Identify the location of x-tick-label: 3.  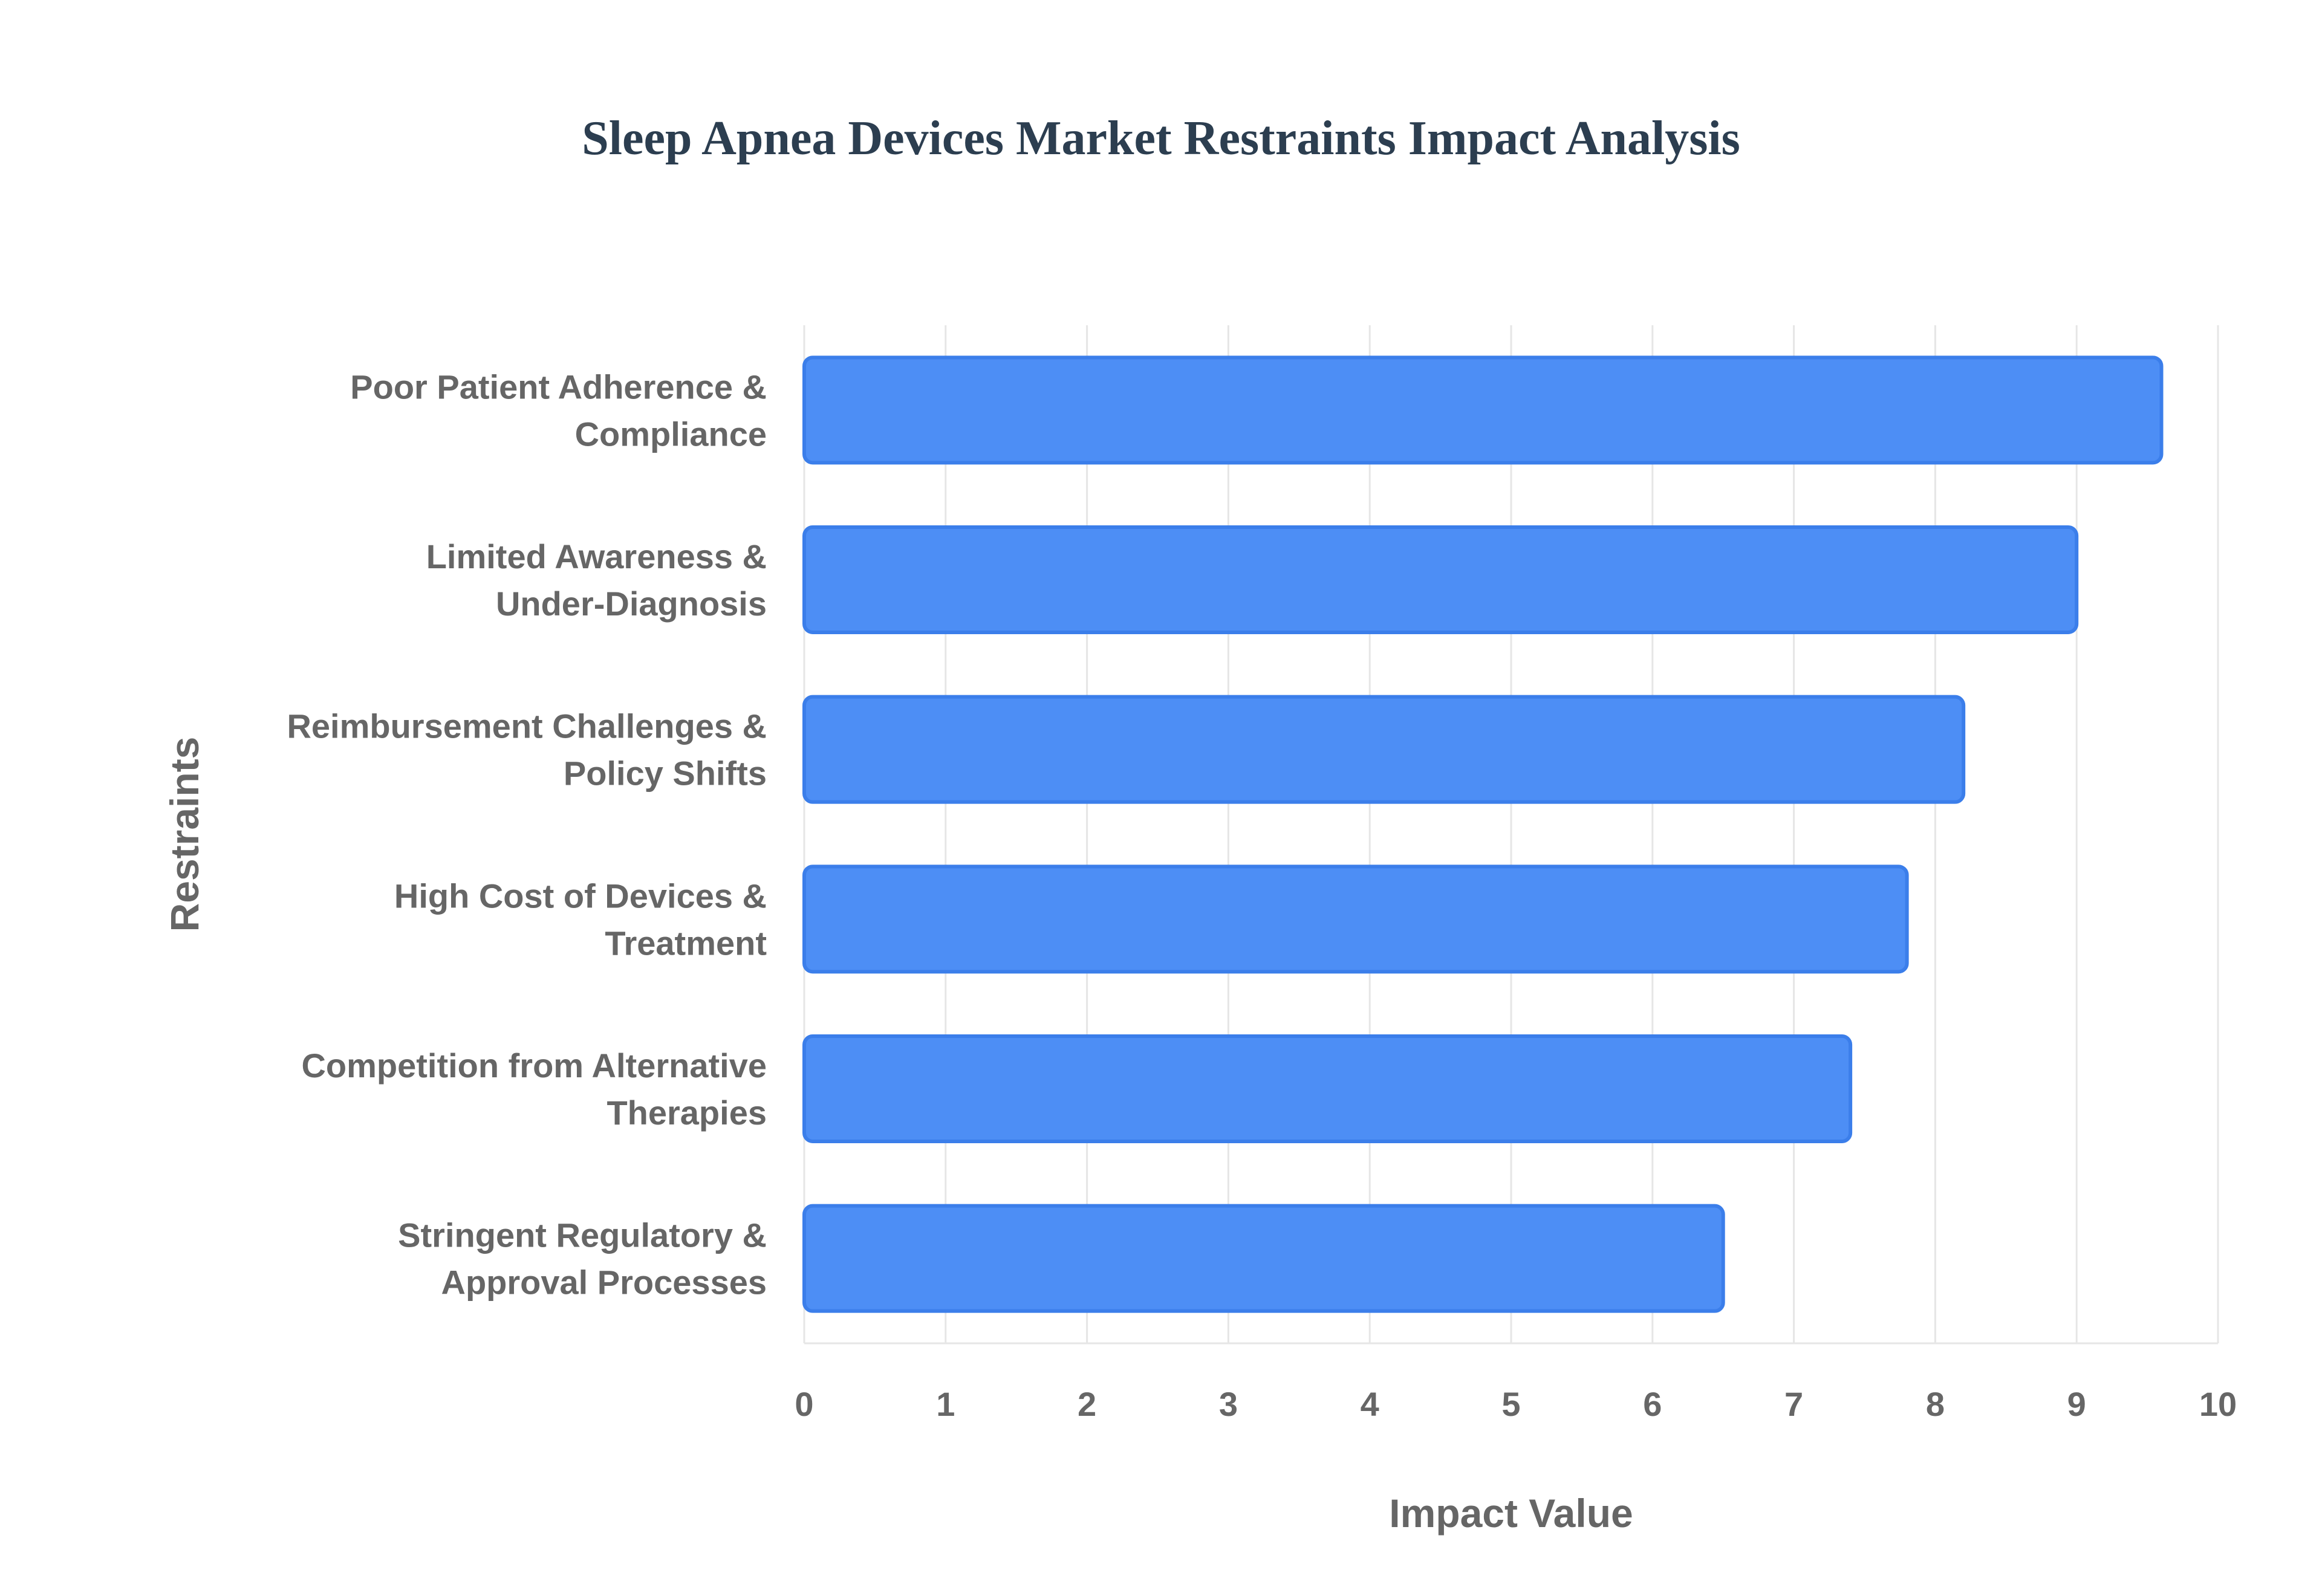
(1228, 1404).